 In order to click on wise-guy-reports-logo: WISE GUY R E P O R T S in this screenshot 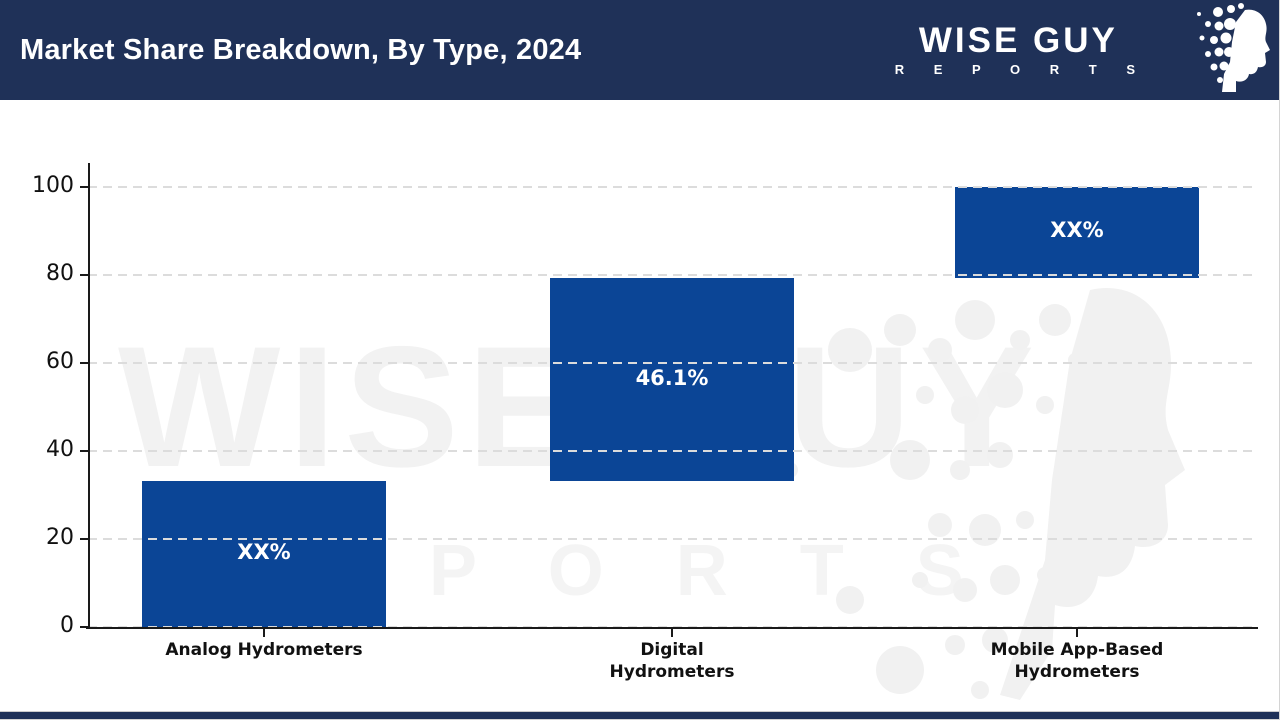, I will do `click(1084, 50)`.